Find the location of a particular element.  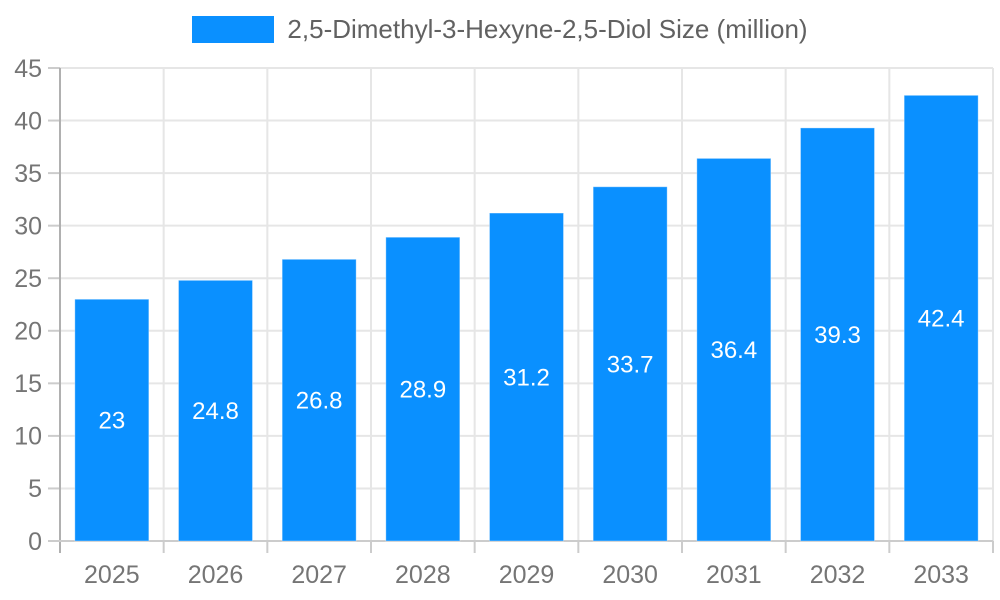

y-axis-label: 15 is located at coordinates (28, 384).